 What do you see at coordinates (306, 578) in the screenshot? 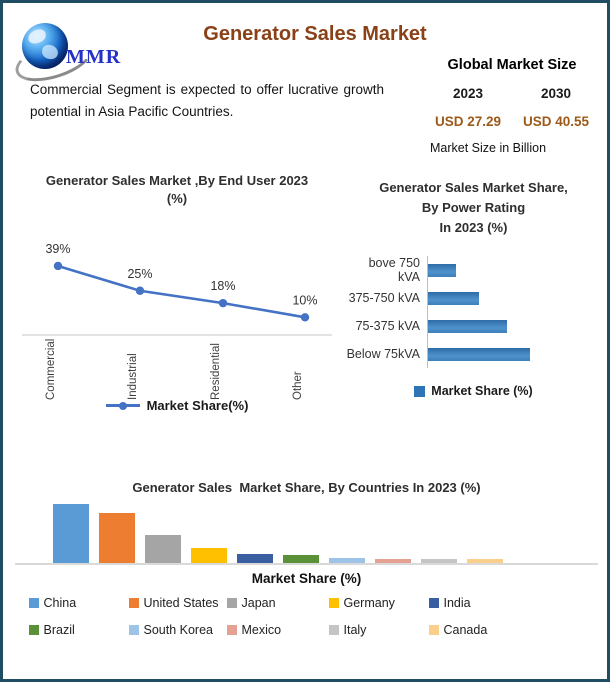
I see `countries-x-axis-label: Market Share (%)` at bounding box center [306, 578].